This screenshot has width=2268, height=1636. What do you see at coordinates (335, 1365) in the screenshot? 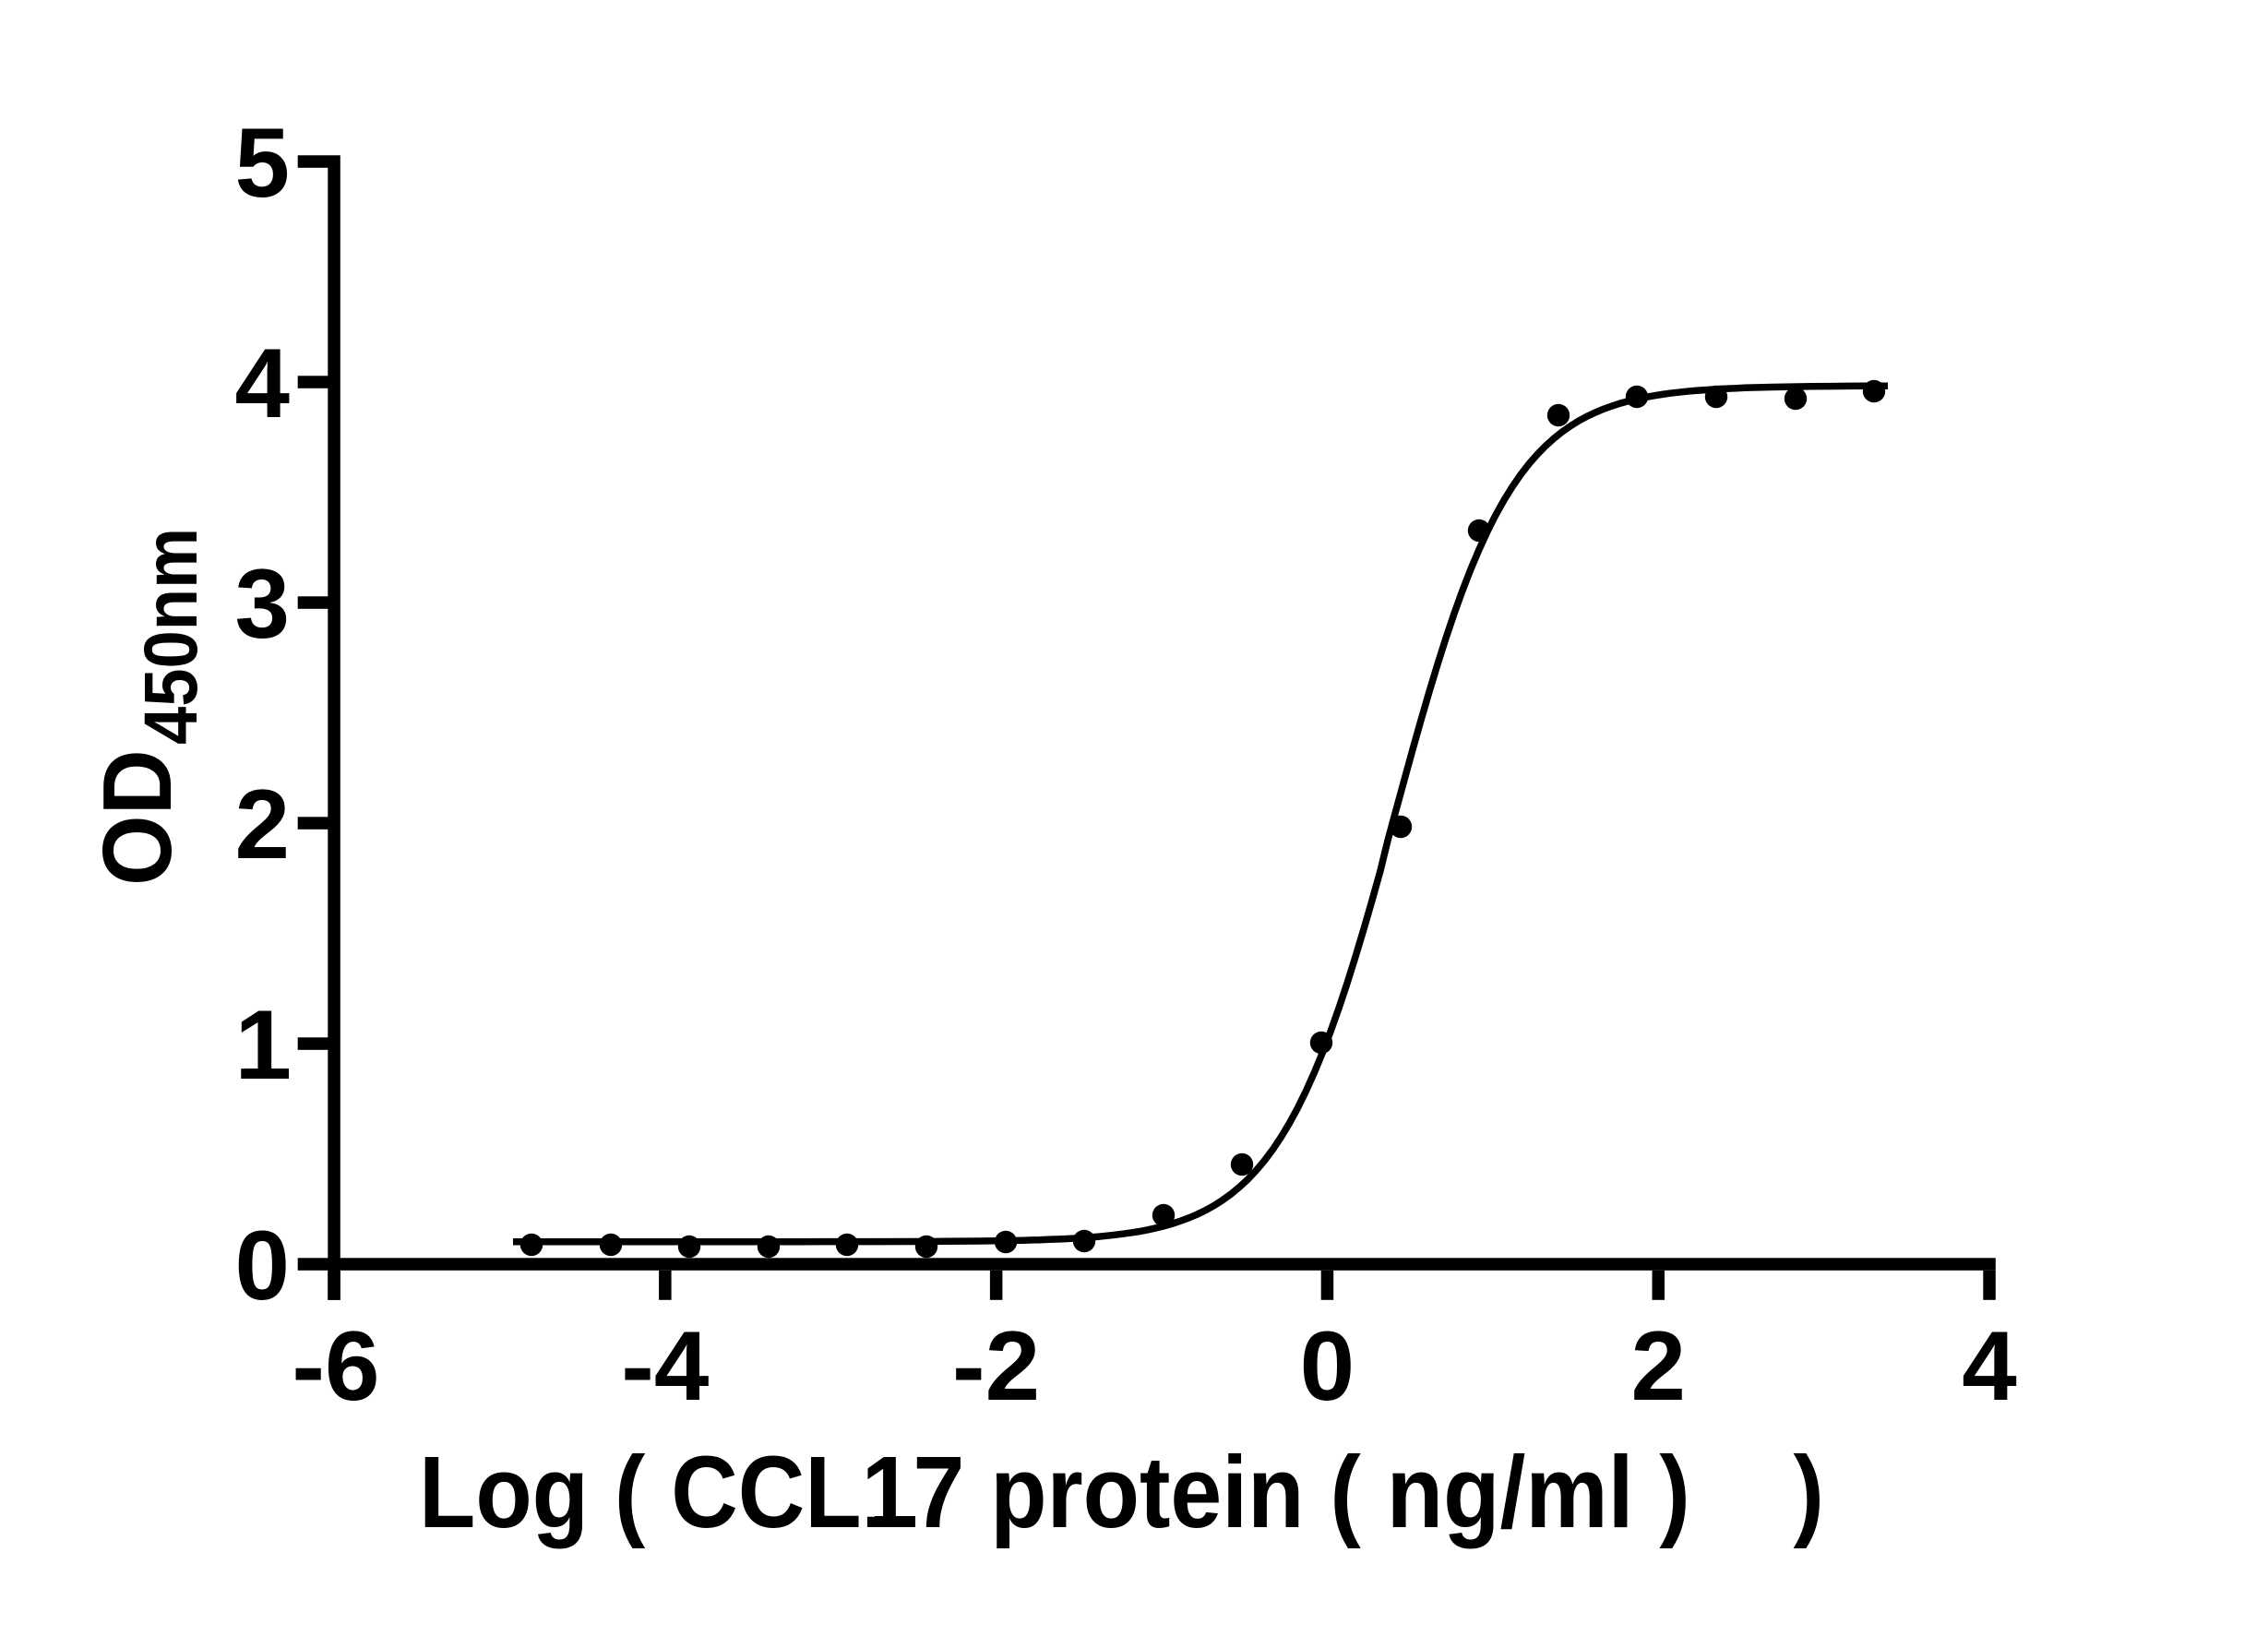
I see `svg-text: -6` at bounding box center [335, 1365].